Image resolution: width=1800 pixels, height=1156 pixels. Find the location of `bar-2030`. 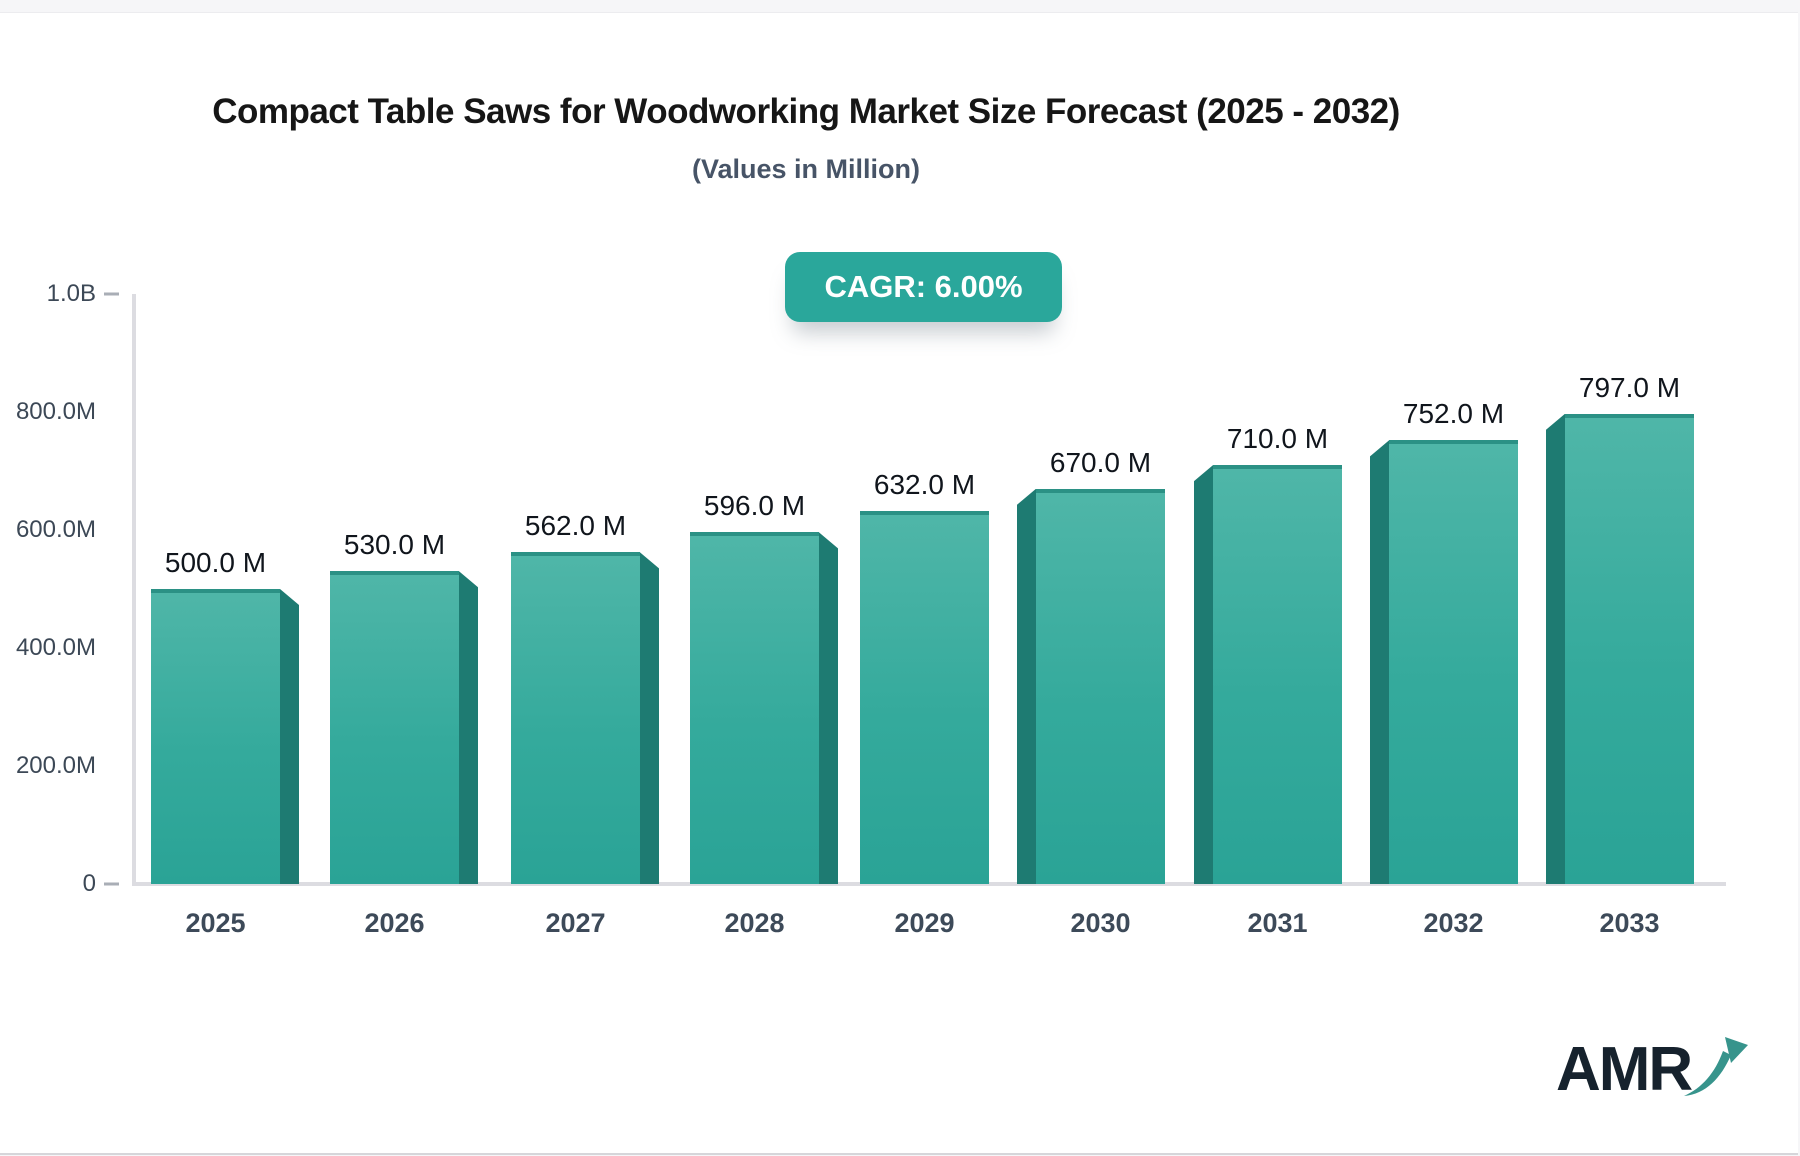

bar-2030 is located at coordinates (1091, 686).